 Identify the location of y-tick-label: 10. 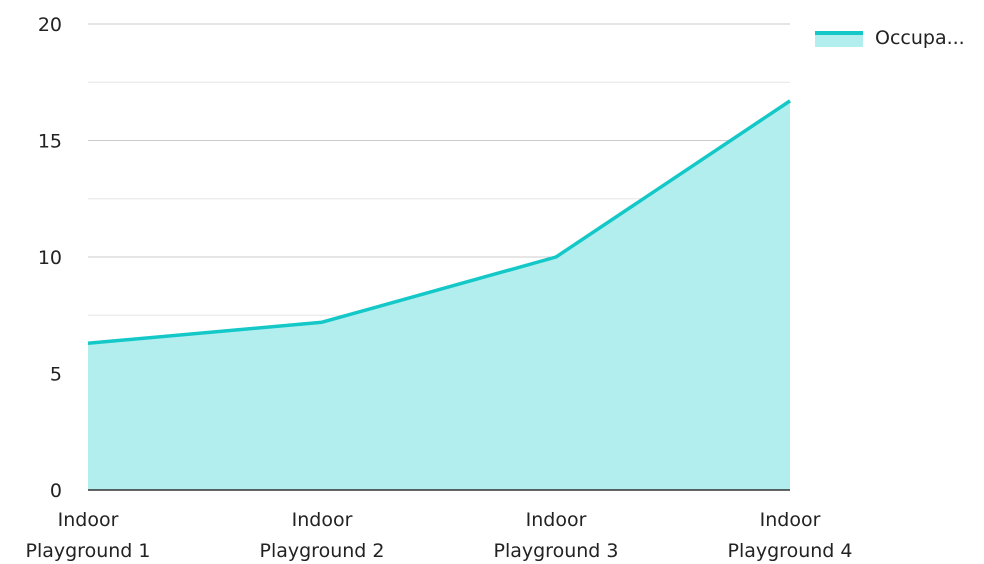
(50, 258).